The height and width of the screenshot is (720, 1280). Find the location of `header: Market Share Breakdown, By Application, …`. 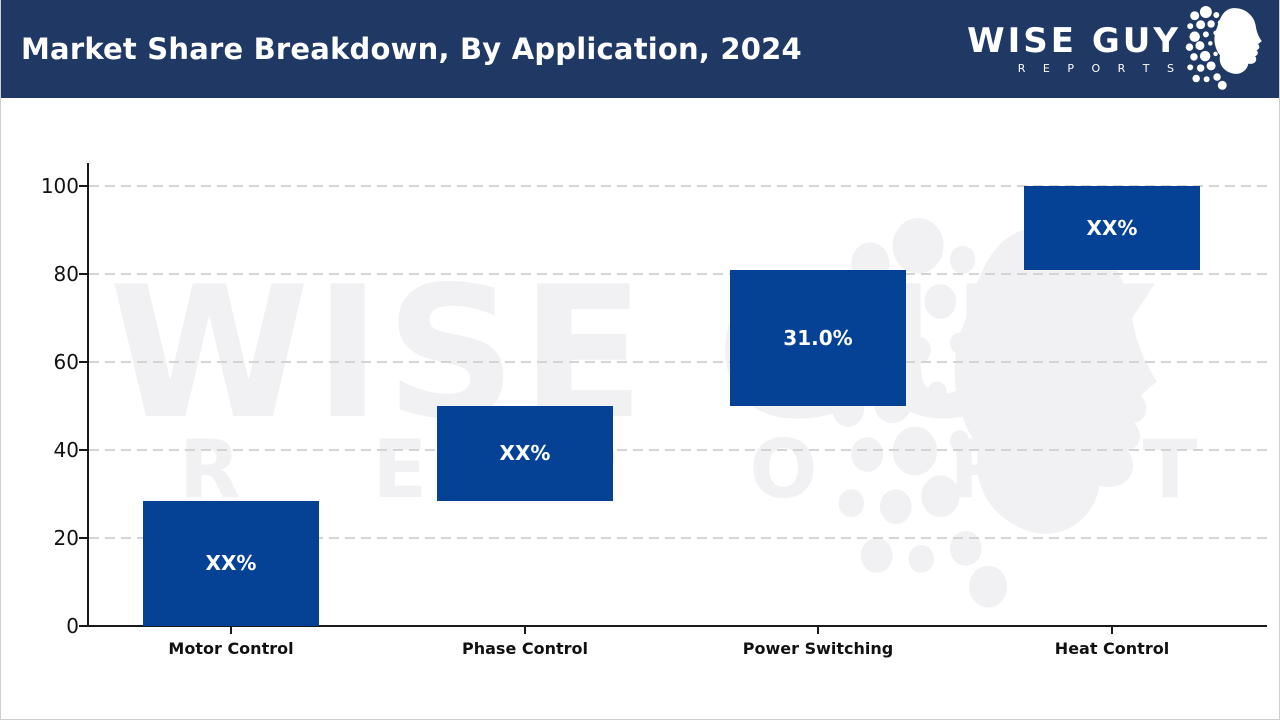

header: Market Share Breakdown, By Application, … is located at coordinates (640, 49).